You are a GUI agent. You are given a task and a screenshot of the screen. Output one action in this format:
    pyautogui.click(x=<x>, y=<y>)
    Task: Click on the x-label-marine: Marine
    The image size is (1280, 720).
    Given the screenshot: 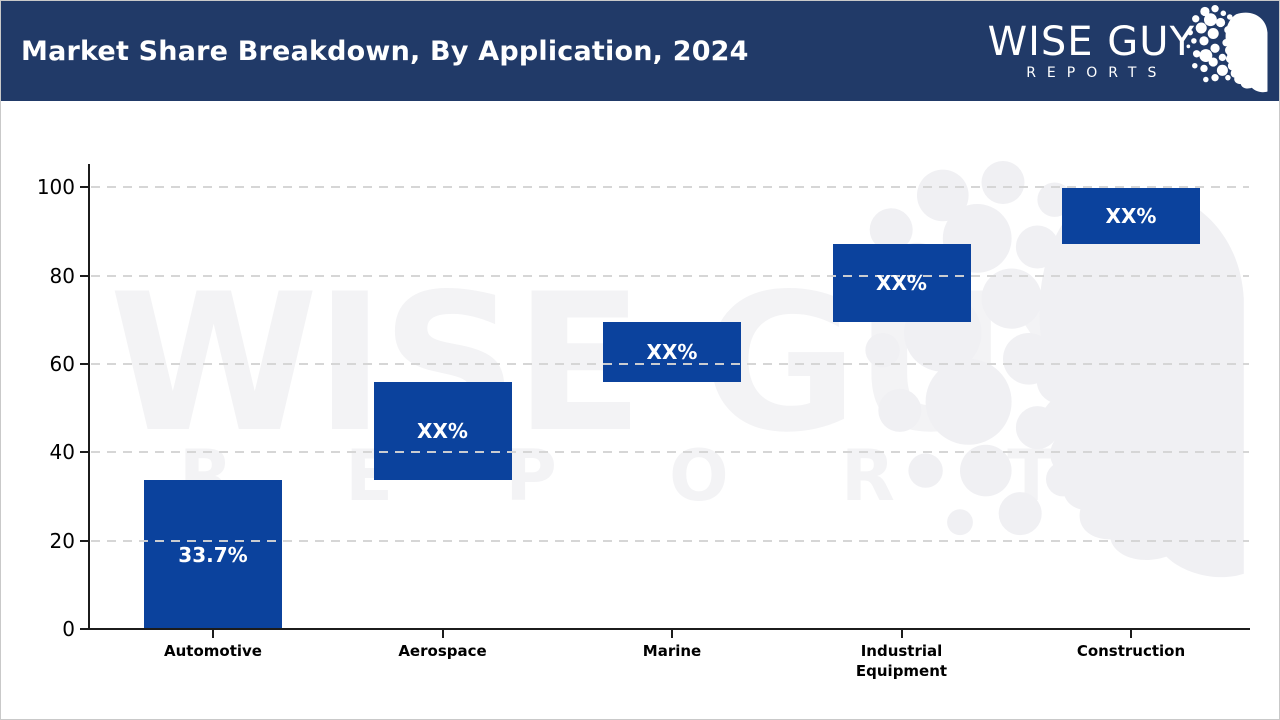 What is the action you would take?
    pyautogui.click(x=672, y=651)
    